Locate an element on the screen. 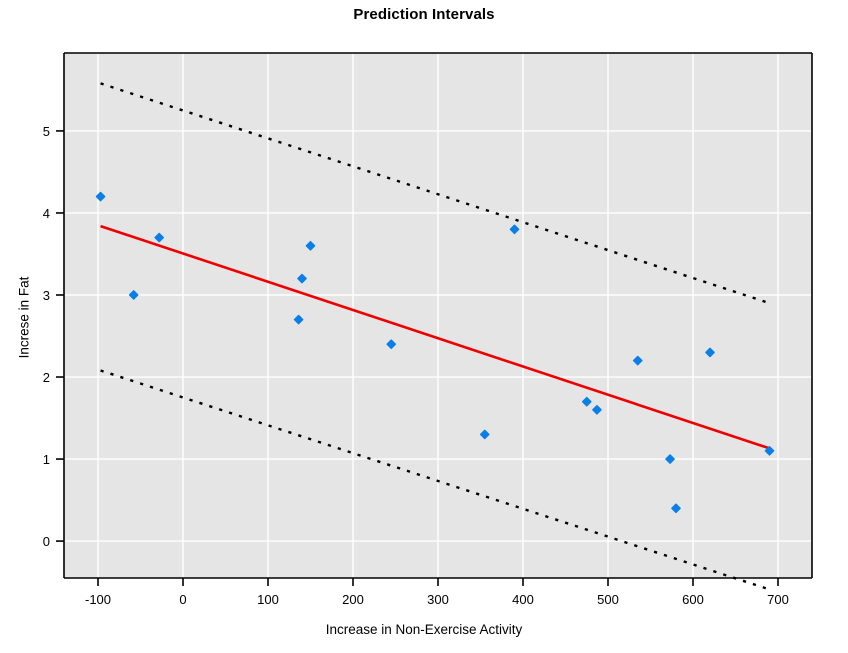  x-tick-label: 400 is located at coordinates (523, 599).